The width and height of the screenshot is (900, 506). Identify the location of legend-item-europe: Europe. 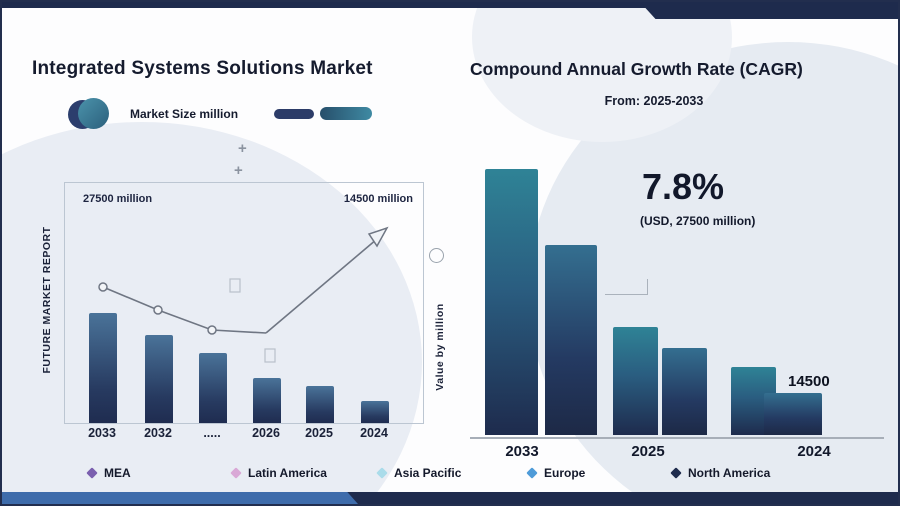
(556, 473).